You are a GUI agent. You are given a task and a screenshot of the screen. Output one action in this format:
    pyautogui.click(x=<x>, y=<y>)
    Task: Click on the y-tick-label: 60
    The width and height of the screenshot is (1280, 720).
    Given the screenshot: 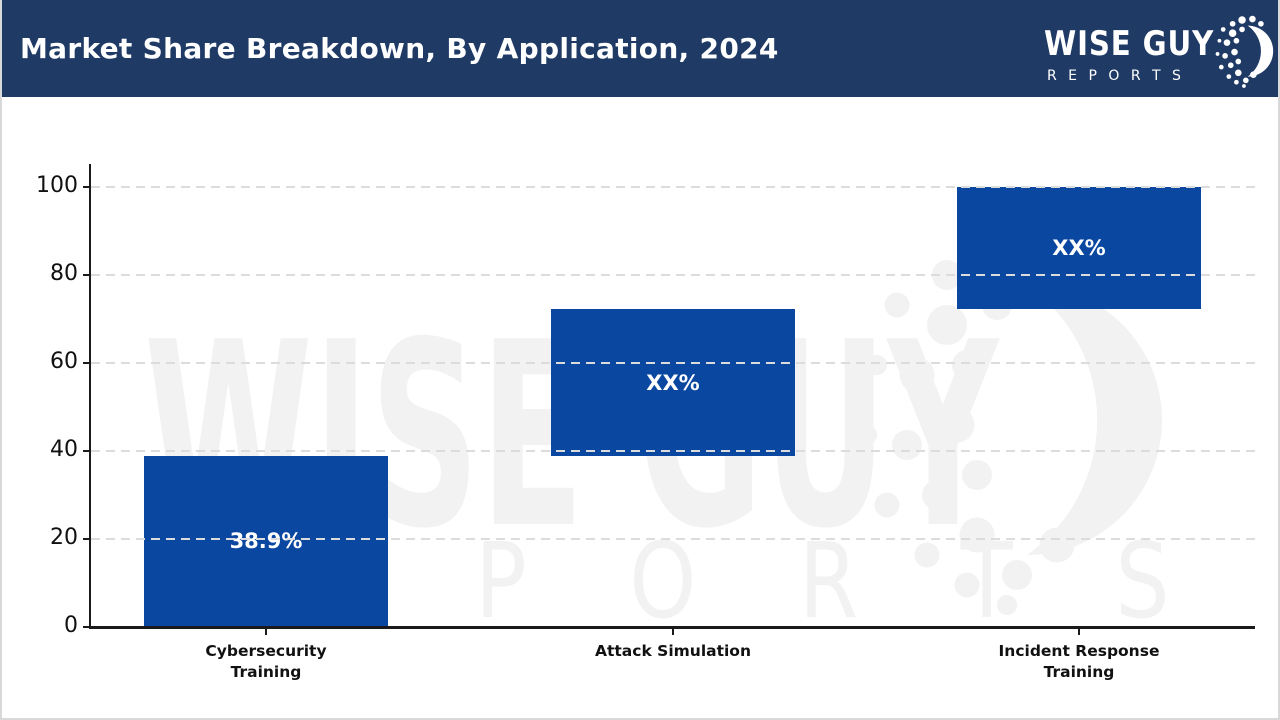 What is the action you would take?
    pyautogui.click(x=64, y=361)
    